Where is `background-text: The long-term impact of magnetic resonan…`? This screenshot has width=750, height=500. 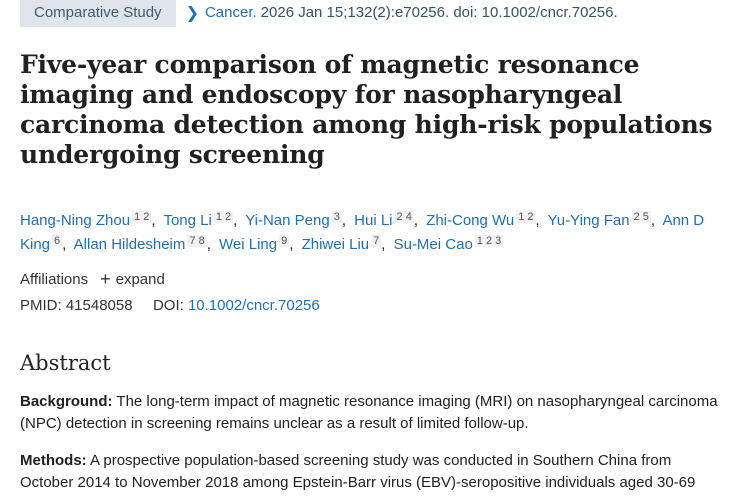
background-text: The long-term impact of magnetic resonan… is located at coordinates (369, 412).